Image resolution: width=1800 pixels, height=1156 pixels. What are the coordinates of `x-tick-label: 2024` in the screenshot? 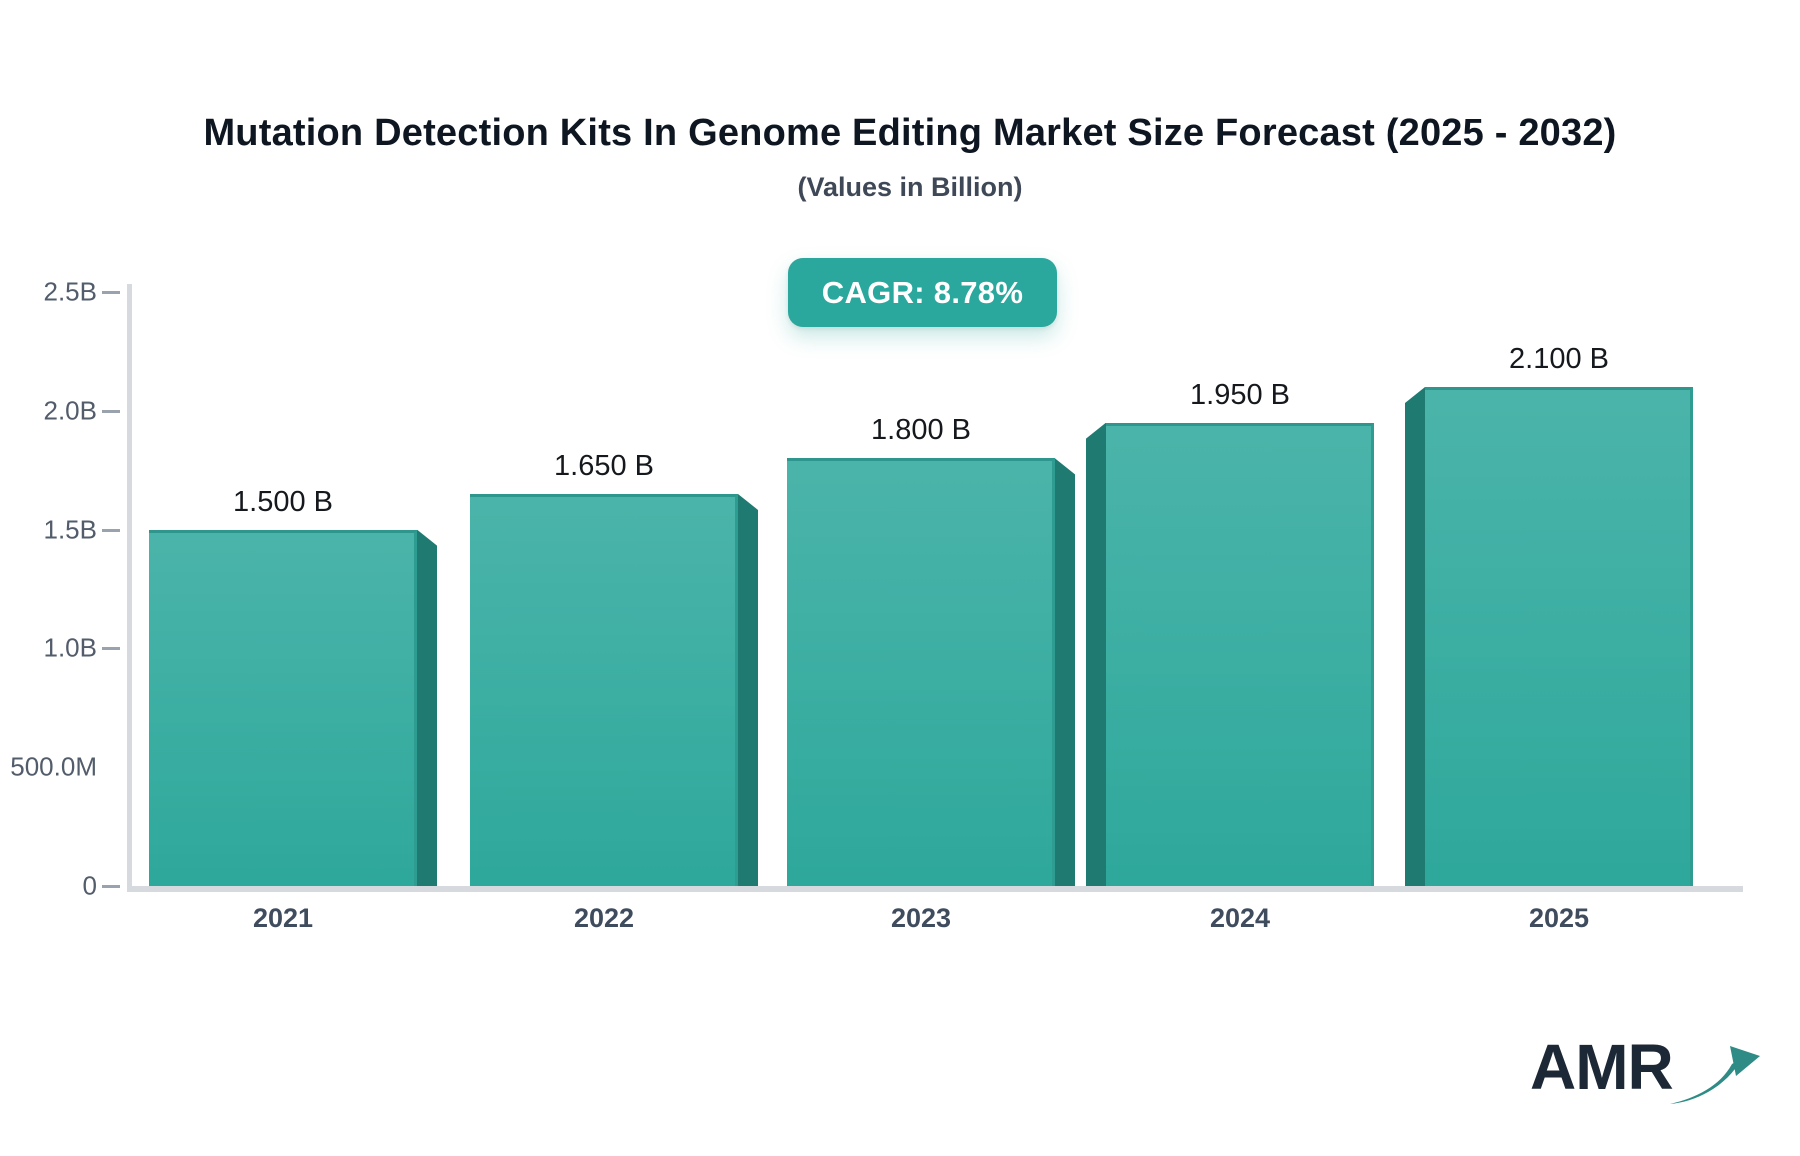 It's located at (1240, 918).